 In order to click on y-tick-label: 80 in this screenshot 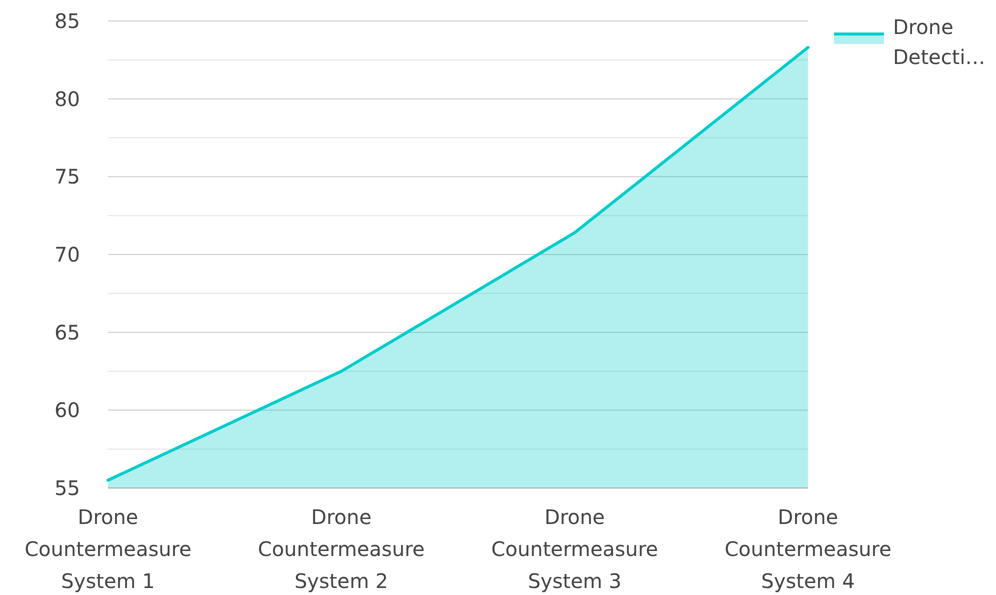, I will do `click(67, 98)`.